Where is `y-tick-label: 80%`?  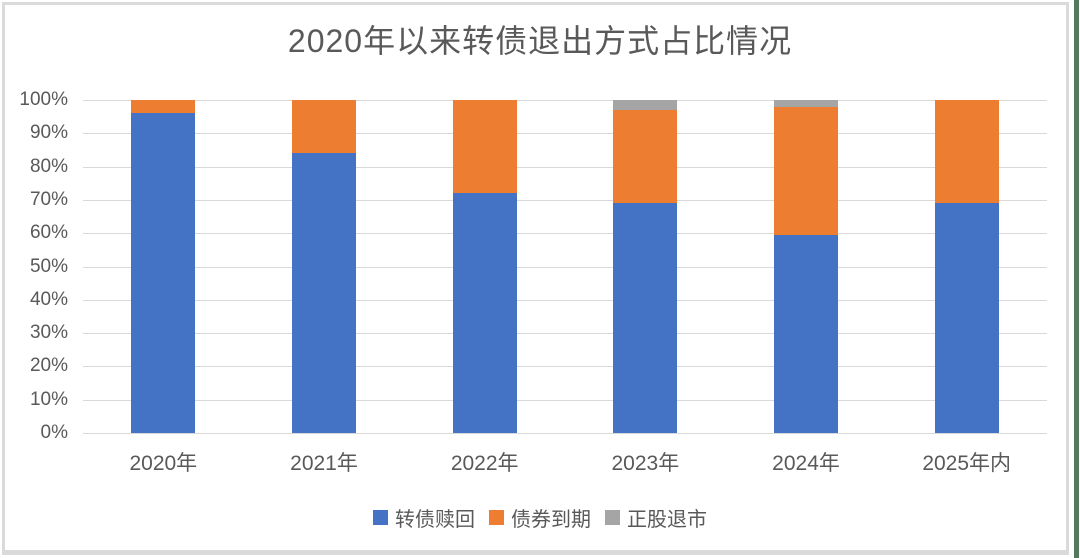 y-tick-label: 80% is located at coordinates (48, 166).